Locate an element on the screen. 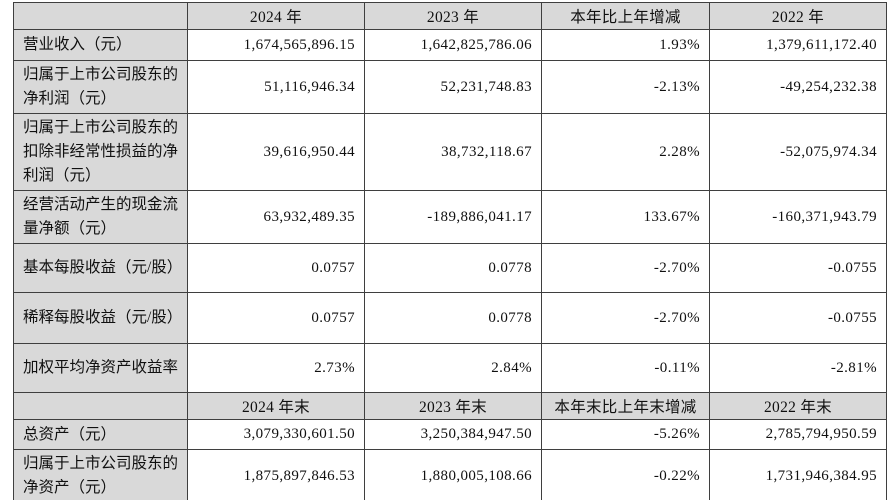 The image size is (890, 500). row-label: 归属于上市公司股东的净利润（元） is located at coordinates (100, 87).